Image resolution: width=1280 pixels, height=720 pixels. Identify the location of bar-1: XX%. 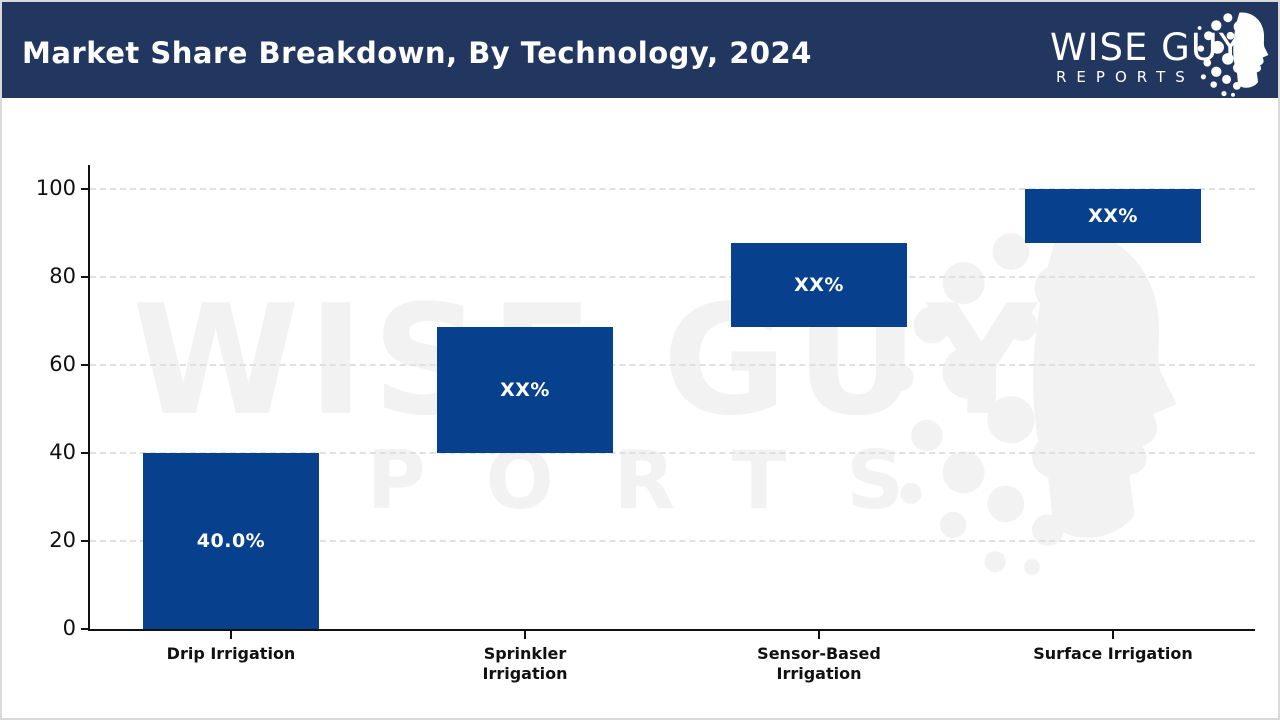
(525, 390).